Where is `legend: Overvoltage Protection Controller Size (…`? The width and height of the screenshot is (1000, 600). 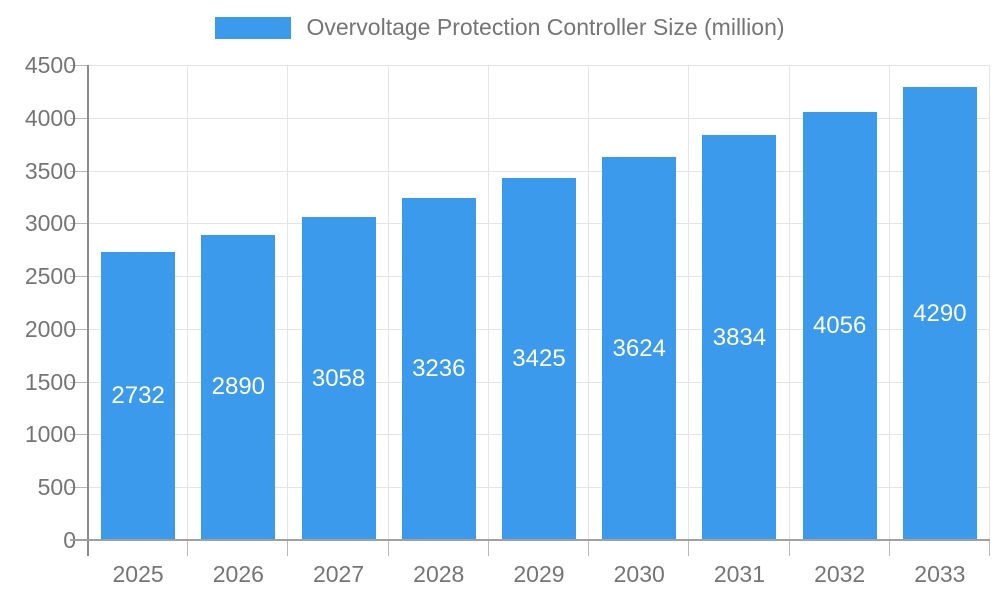 legend: Overvoltage Protection Controller Size (… is located at coordinates (500, 27).